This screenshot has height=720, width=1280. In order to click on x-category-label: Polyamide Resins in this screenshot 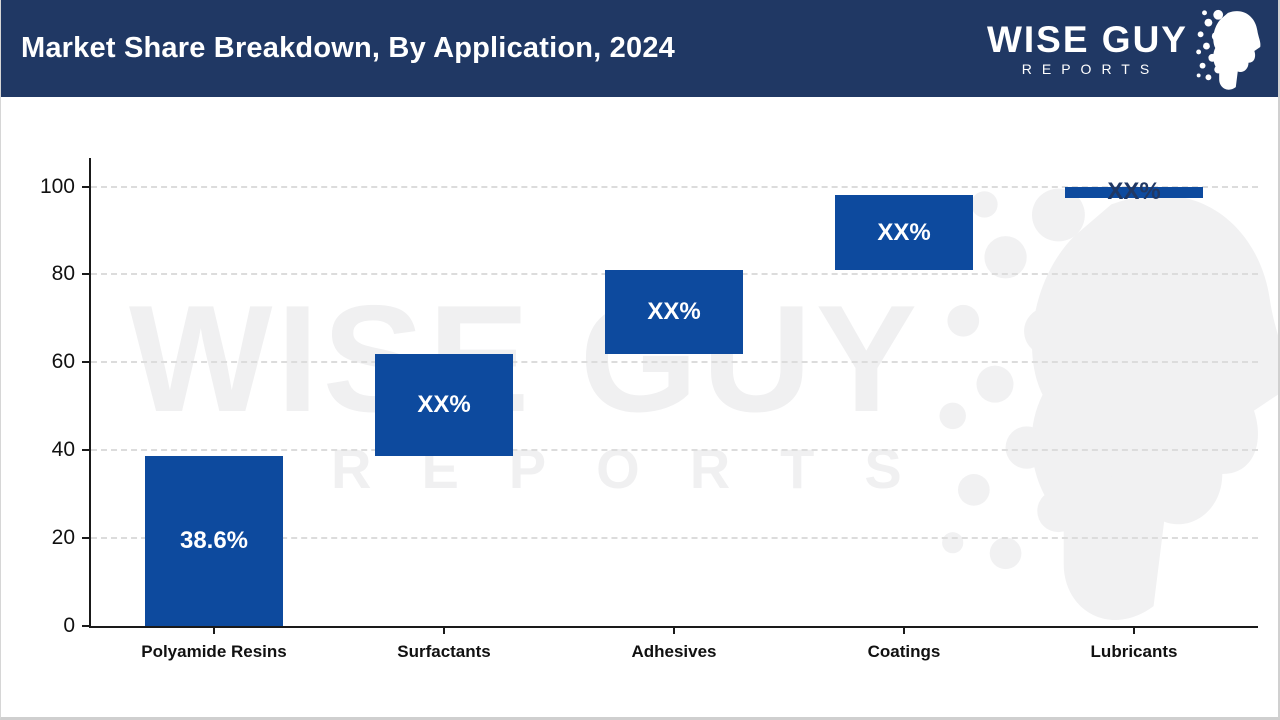, I will do `click(214, 651)`.